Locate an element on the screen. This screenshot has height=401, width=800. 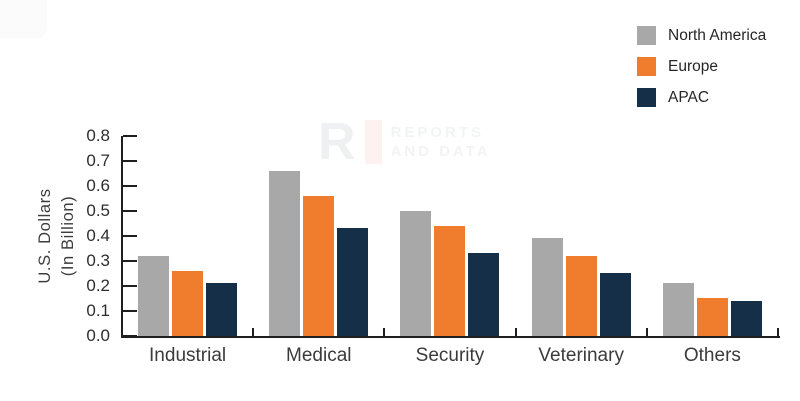
legend-swatch-europe is located at coordinates (646, 66).